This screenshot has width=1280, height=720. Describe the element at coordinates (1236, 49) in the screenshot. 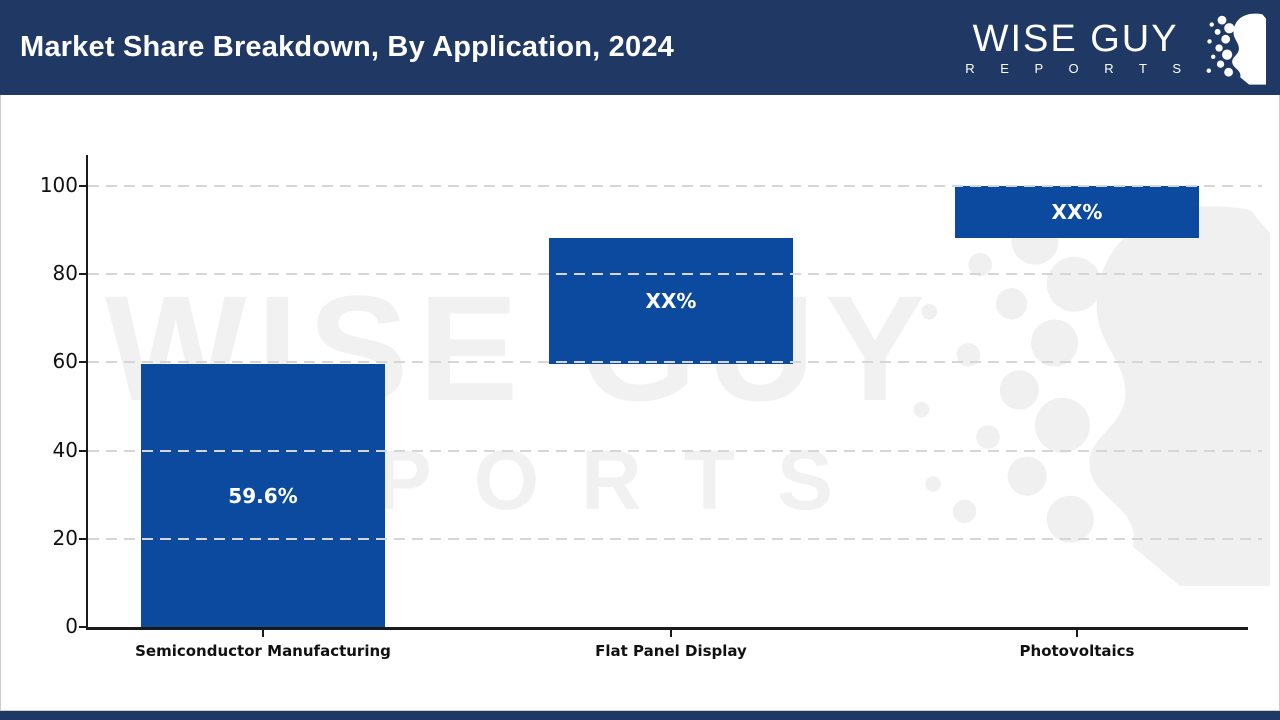

I see `brand-head-icon` at that location.